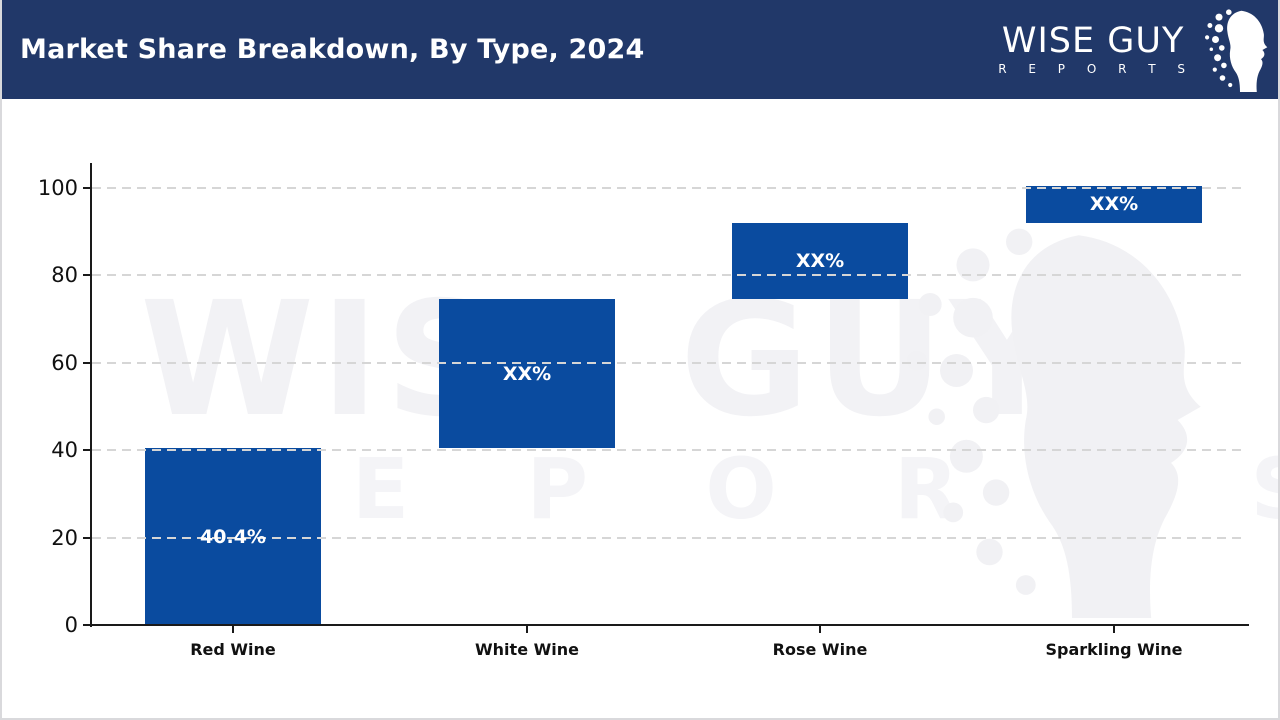 Image resolution: width=1280 pixels, height=720 pixels. What do you see at coordinates (1236, 50) in the screenshot?
I see `head-profile-logo-icon` at bounding box center [1236, 50].